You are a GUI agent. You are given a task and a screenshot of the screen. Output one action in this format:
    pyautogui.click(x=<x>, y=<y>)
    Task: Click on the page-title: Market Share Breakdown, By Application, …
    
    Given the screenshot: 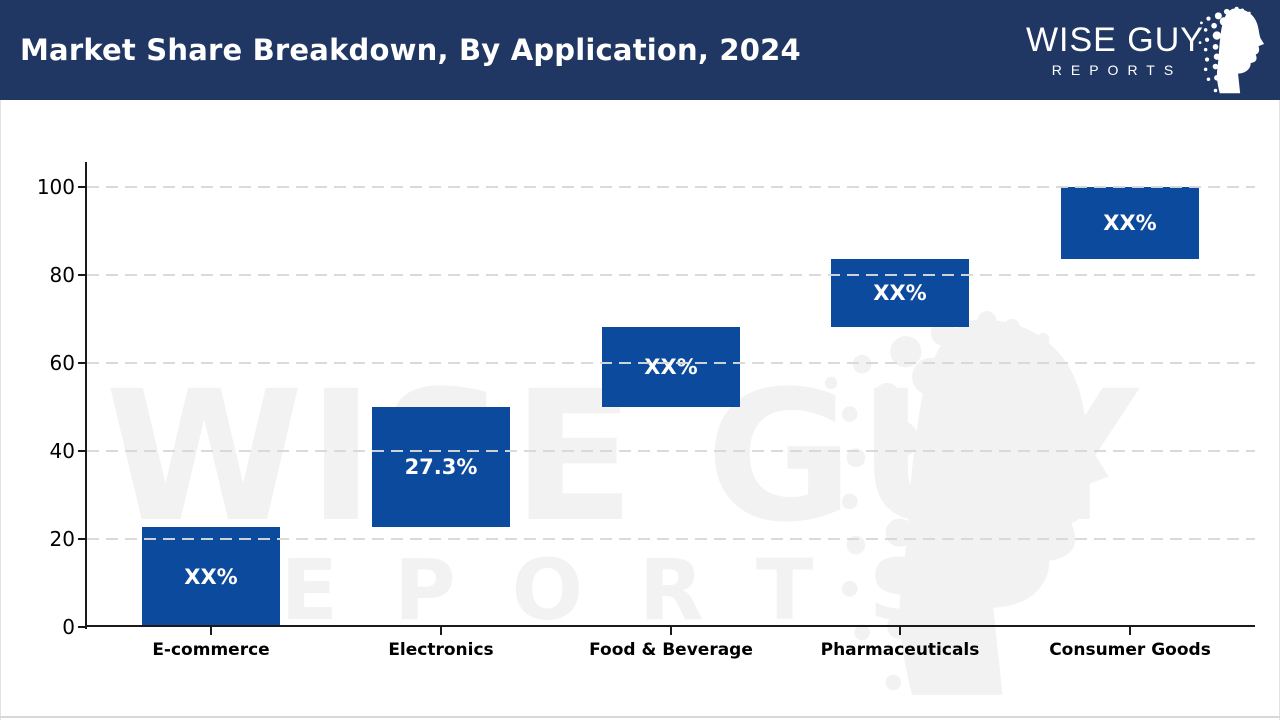 What is the action you would take?
    pyautogui.click(x=410, y=50)
    